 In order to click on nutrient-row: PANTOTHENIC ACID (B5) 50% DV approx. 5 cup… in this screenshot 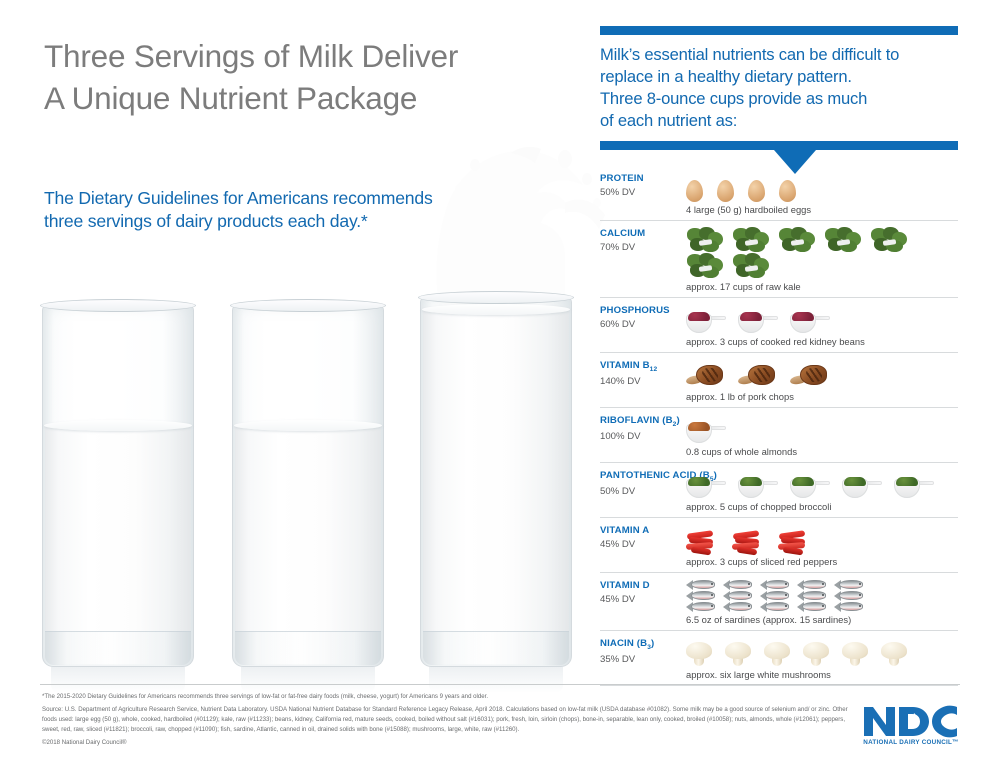, I will do `click(779, 491)`.